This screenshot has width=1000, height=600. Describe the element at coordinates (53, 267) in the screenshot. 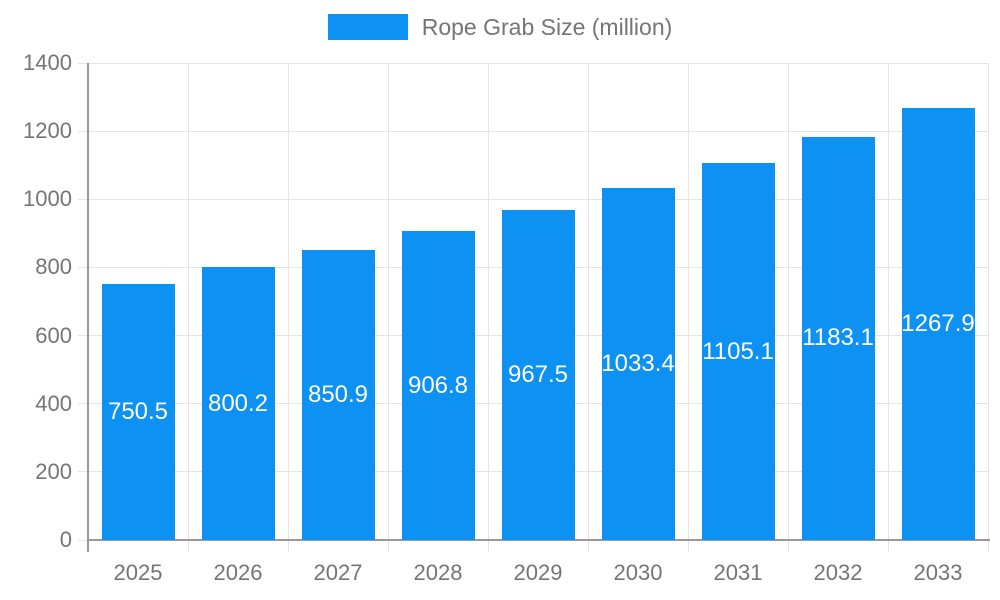

I see `y-axis-tick-label: 800` at that location.